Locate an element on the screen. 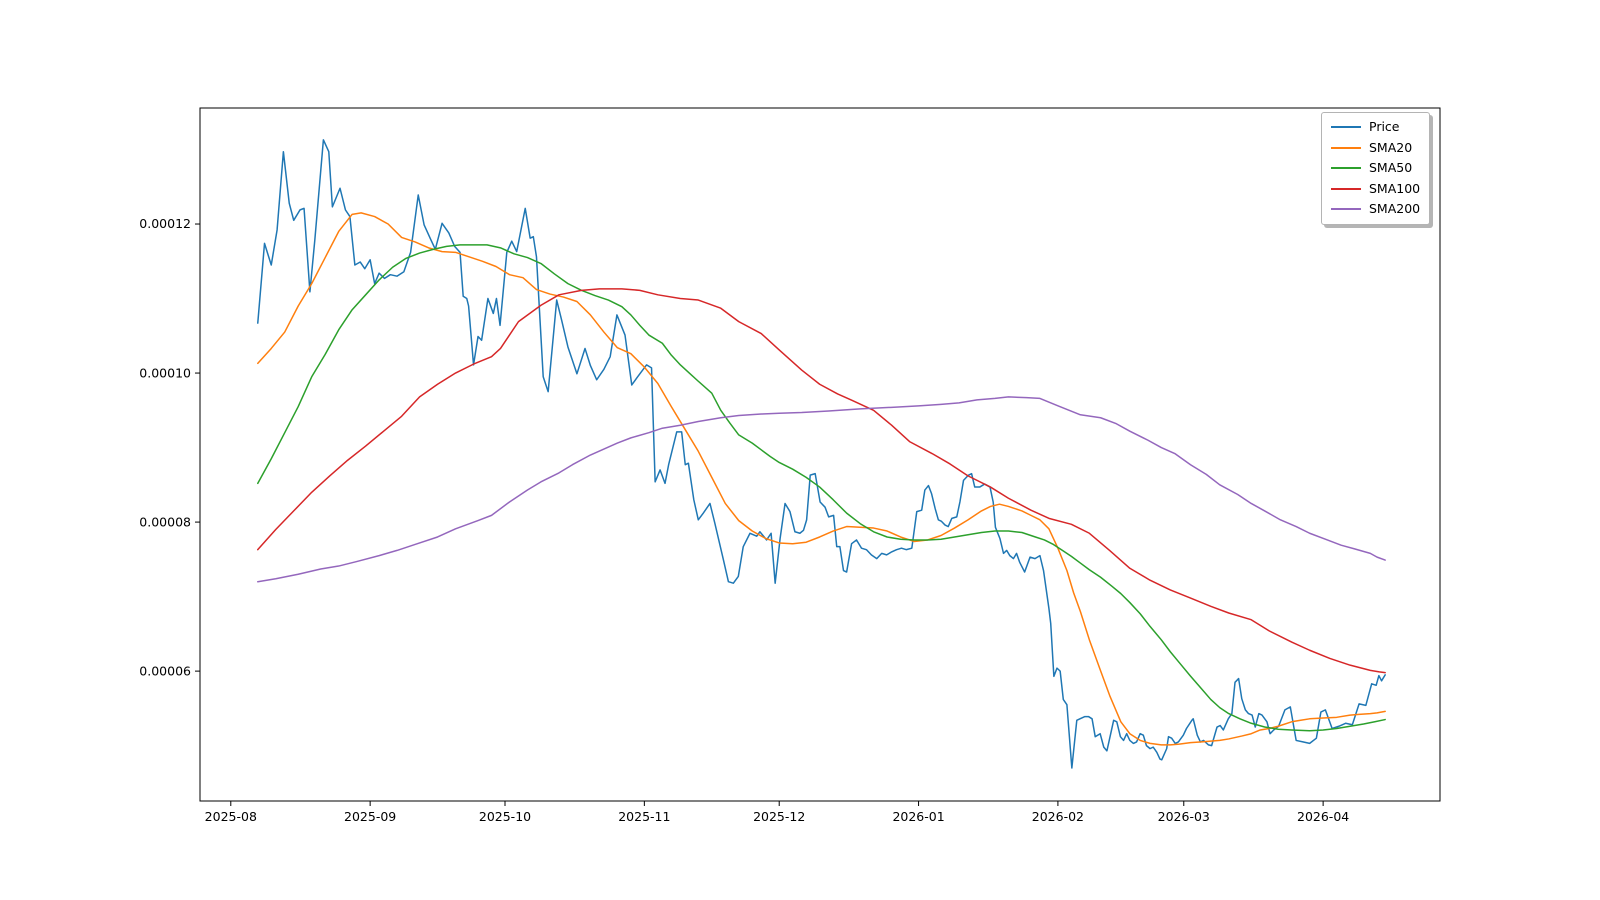  x-tick-label: 2026-02 is located at coordinates (1058, 816).